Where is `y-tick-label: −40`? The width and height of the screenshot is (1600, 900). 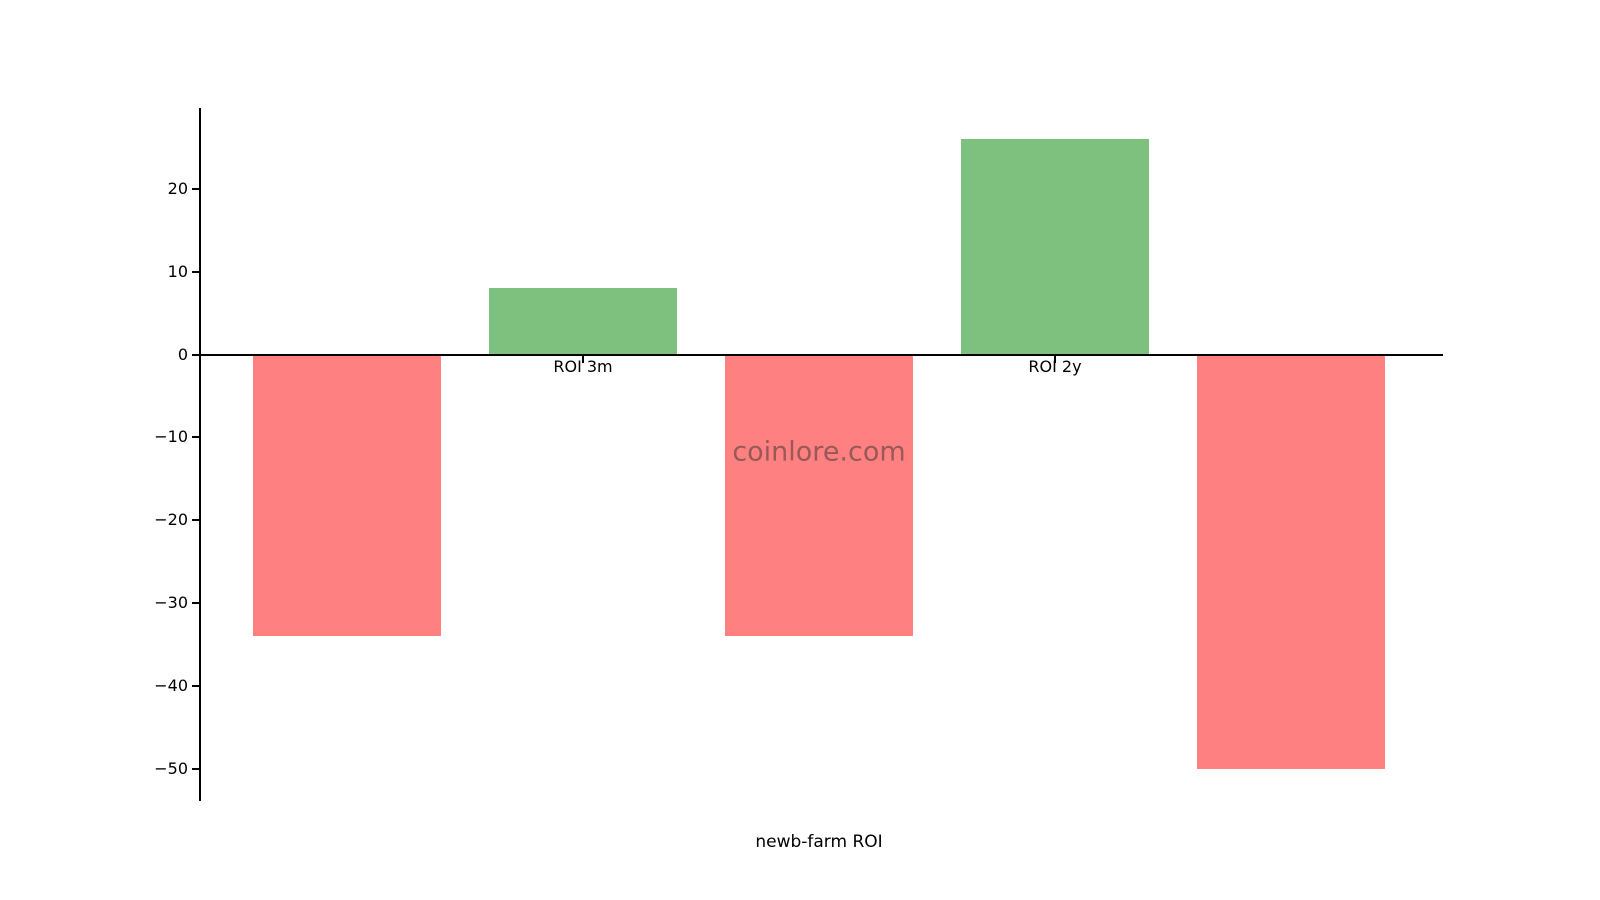 y-tick-label: −40 is located at coordinates (171, 685).